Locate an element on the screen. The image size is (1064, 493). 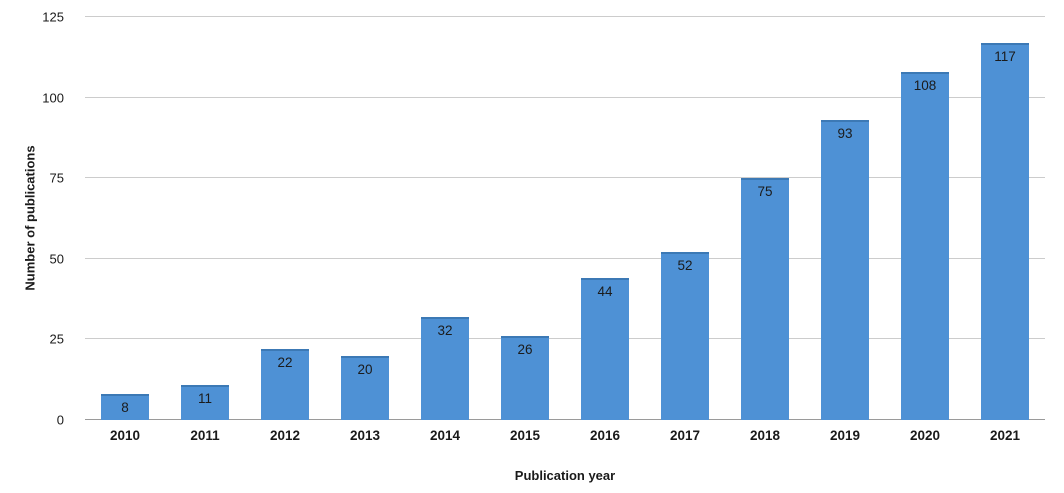
y-tick-label: 100 is located at coordinates (53, 98).